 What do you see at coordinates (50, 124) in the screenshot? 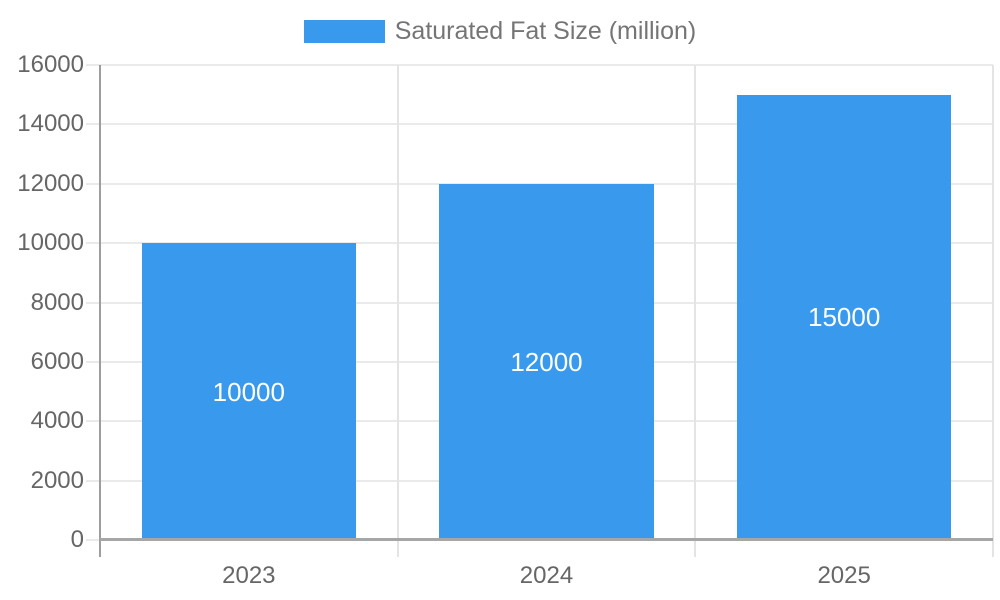
I see `y-axis-tick-label: 14000` at bounding box center [50, 124].